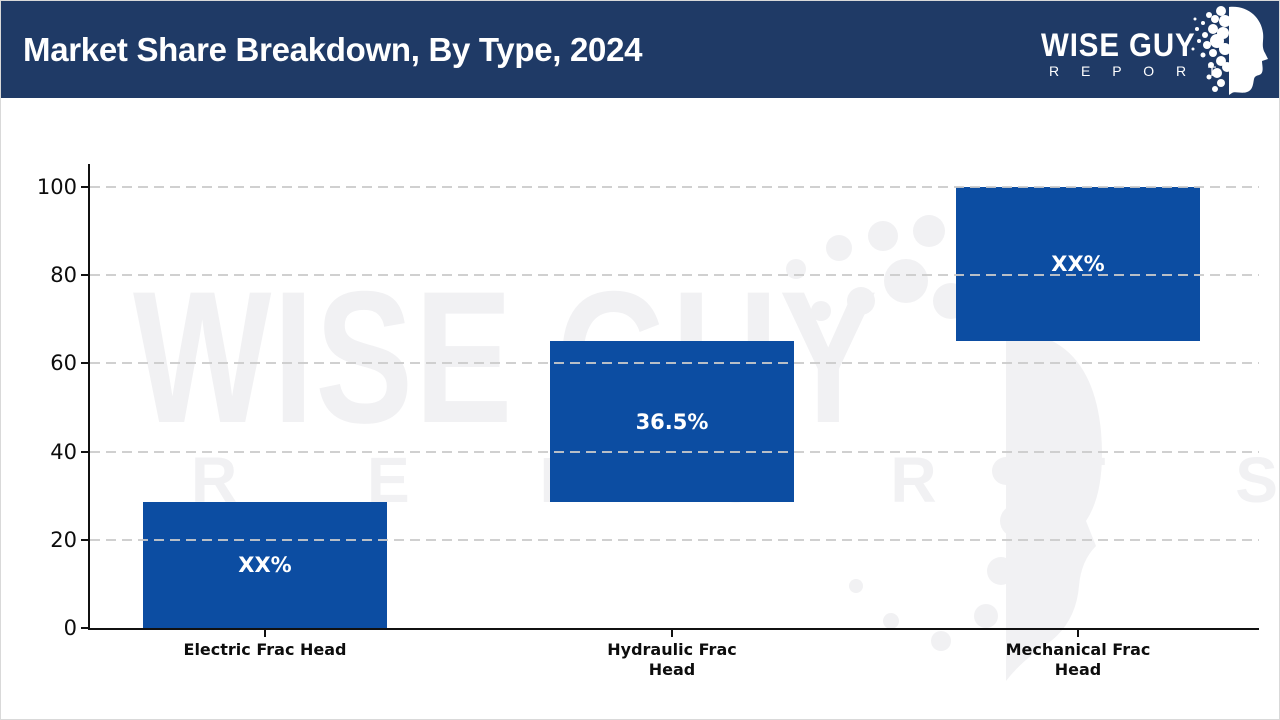 Image resolution: width=1280 pixels, height=720 pixels. Describe the element at coordinates (63, 275) in the screenshot. I see `y-tick-label: 80` at that location.